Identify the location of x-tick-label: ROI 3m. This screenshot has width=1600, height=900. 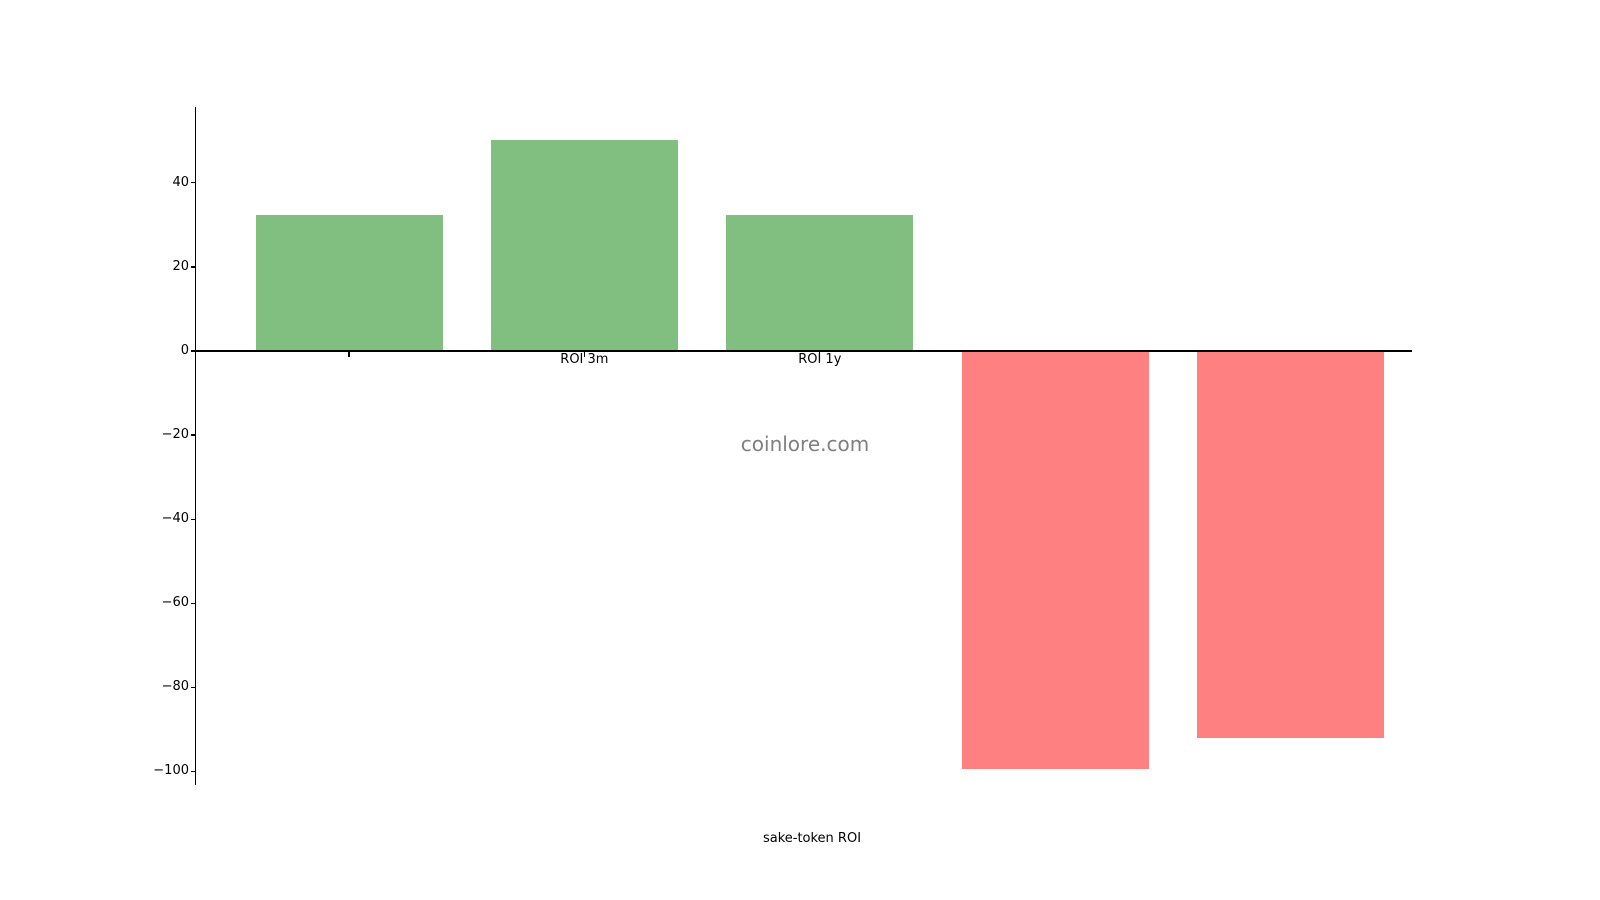
(584, 359).